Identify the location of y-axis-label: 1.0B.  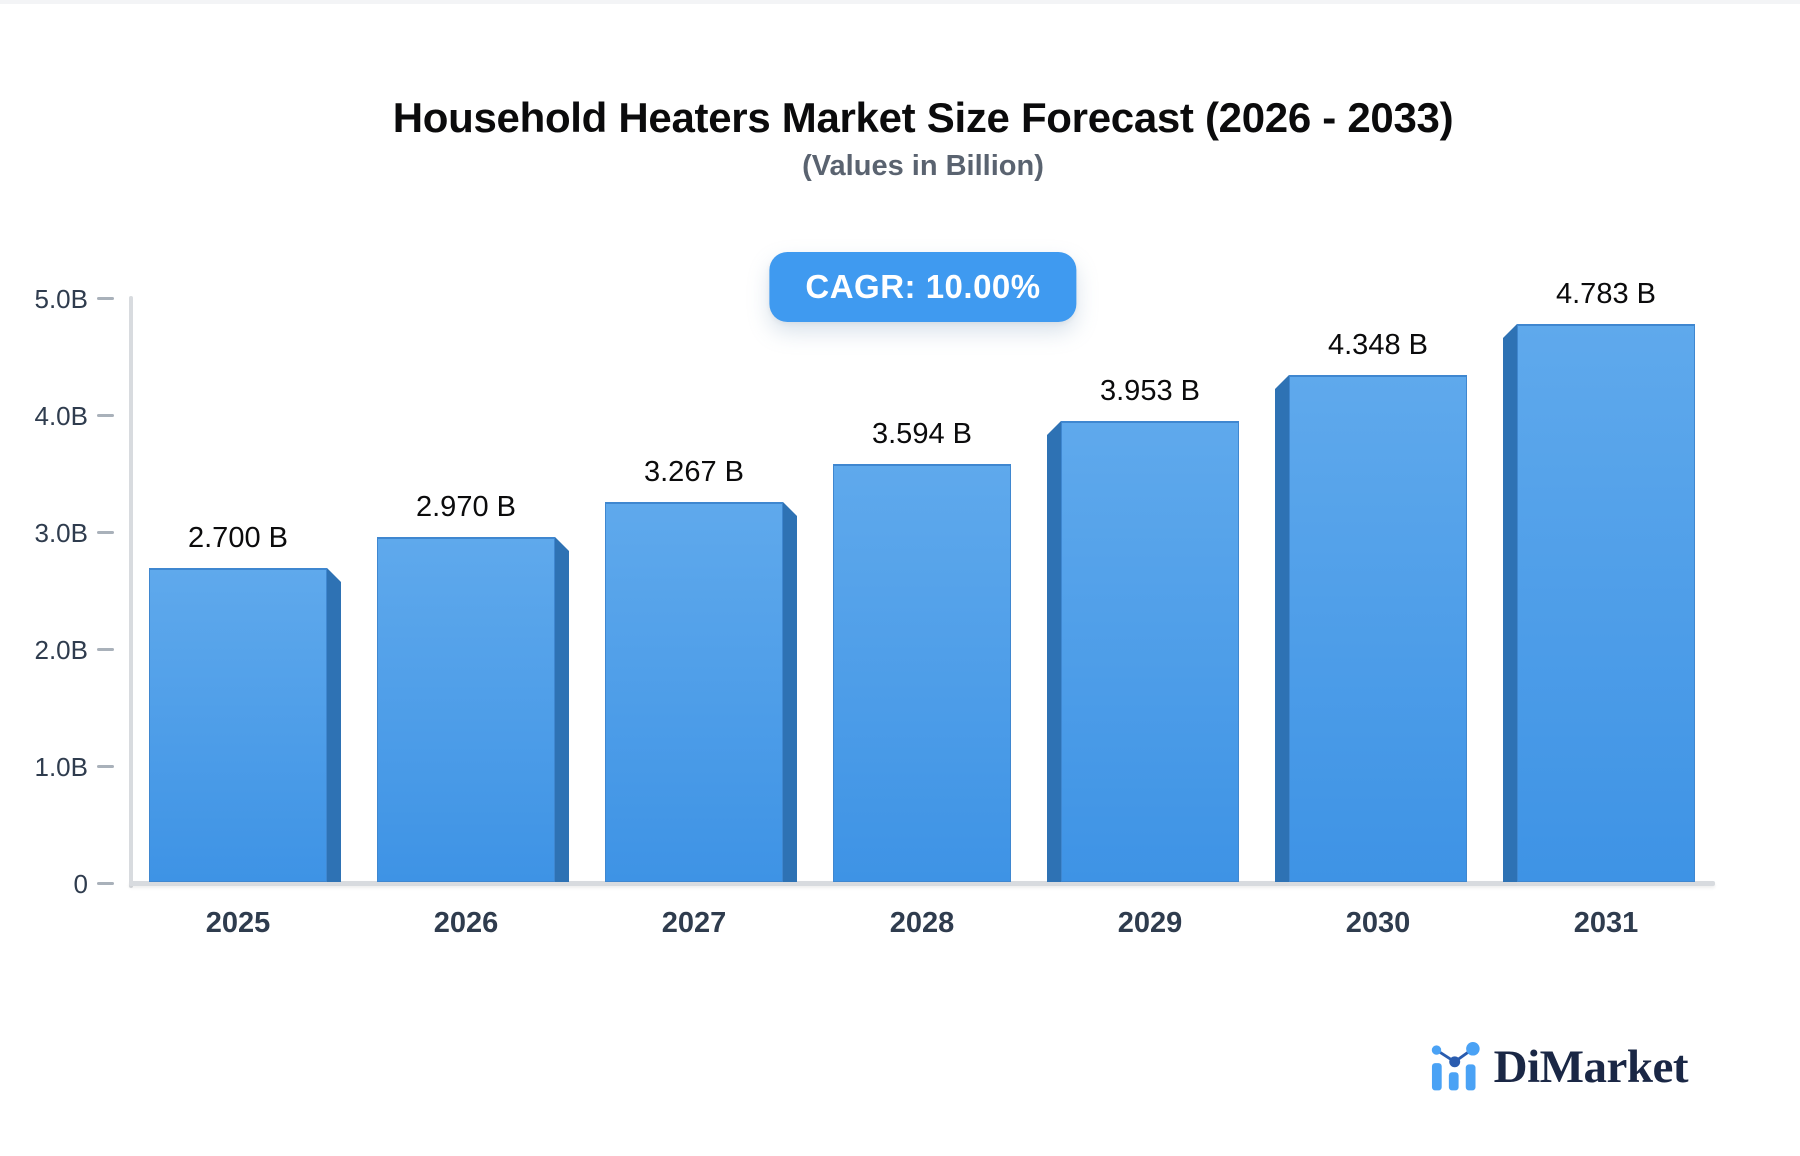
(61, 767).